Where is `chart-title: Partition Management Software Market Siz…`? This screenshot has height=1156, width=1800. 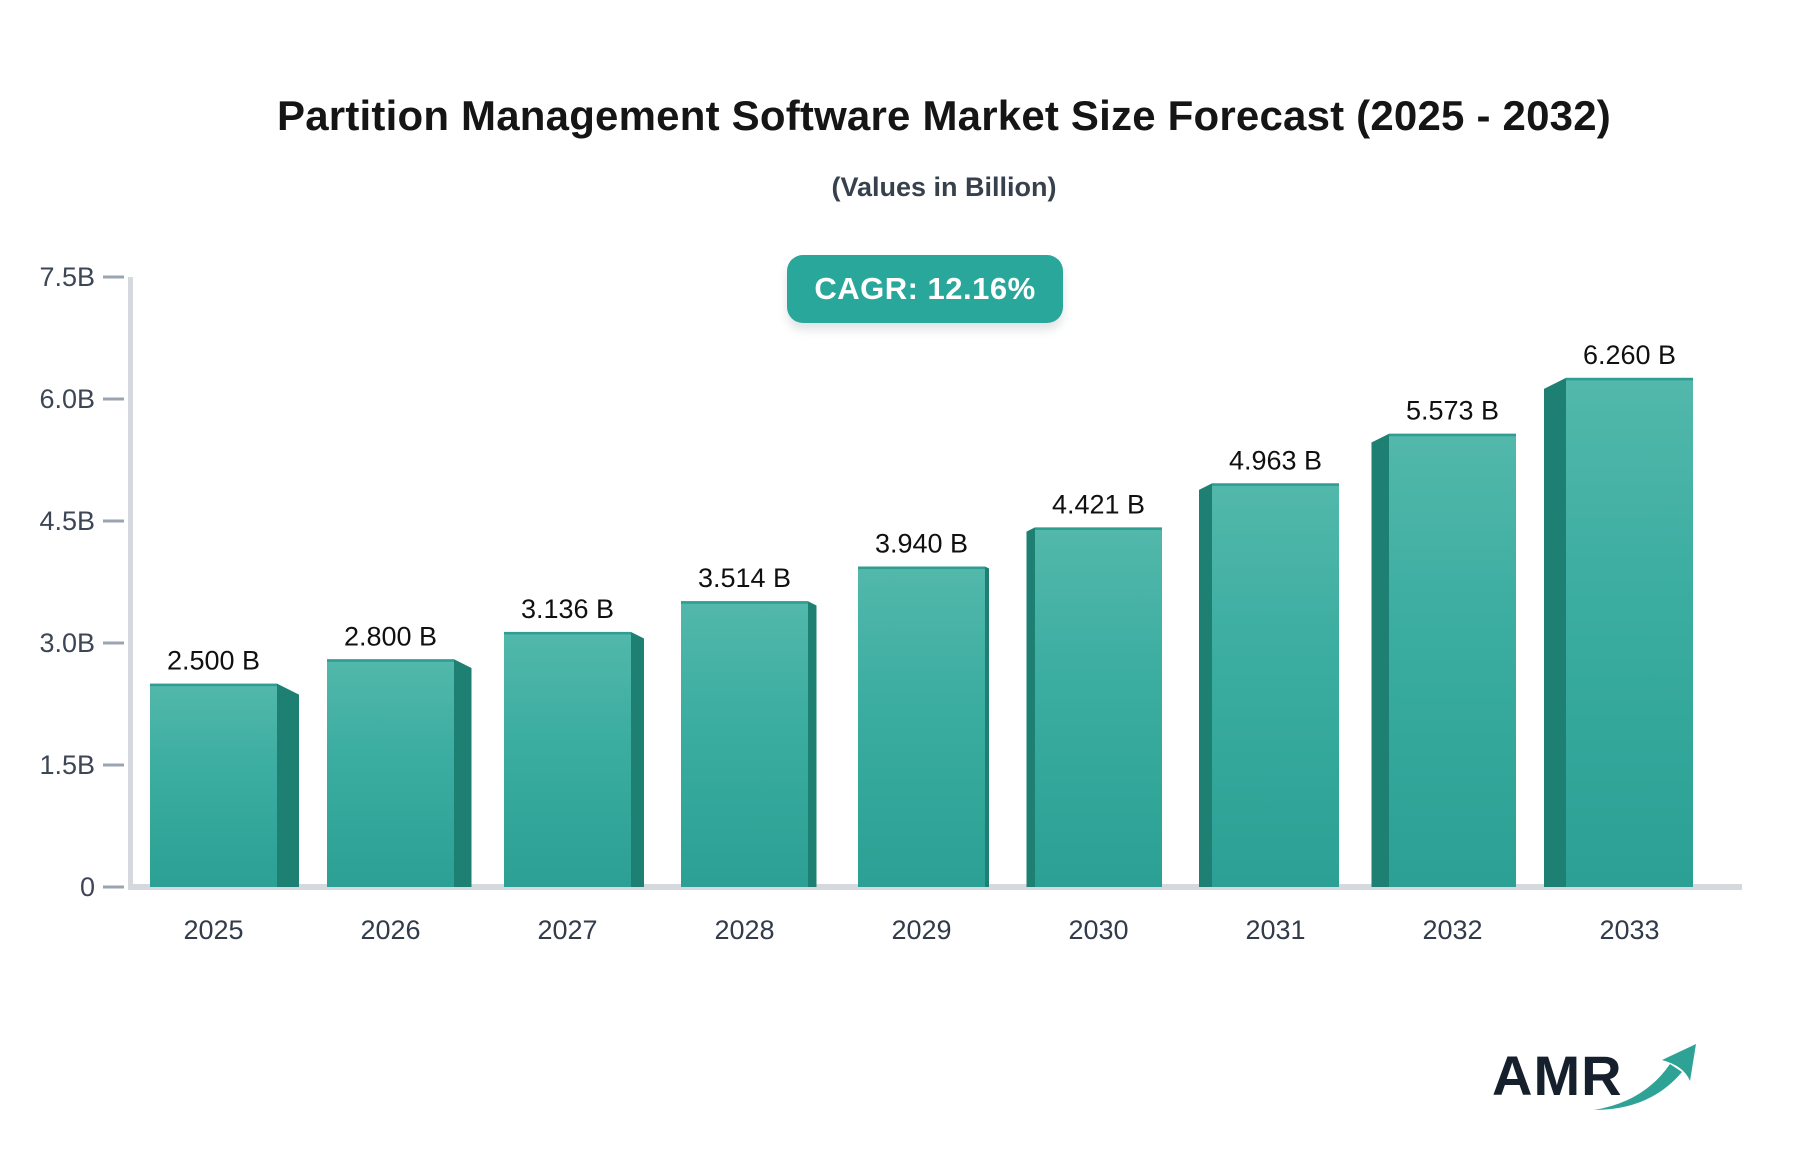
chart-title: Partition Management Software Market Siz… is located at coordinates (944, 115).